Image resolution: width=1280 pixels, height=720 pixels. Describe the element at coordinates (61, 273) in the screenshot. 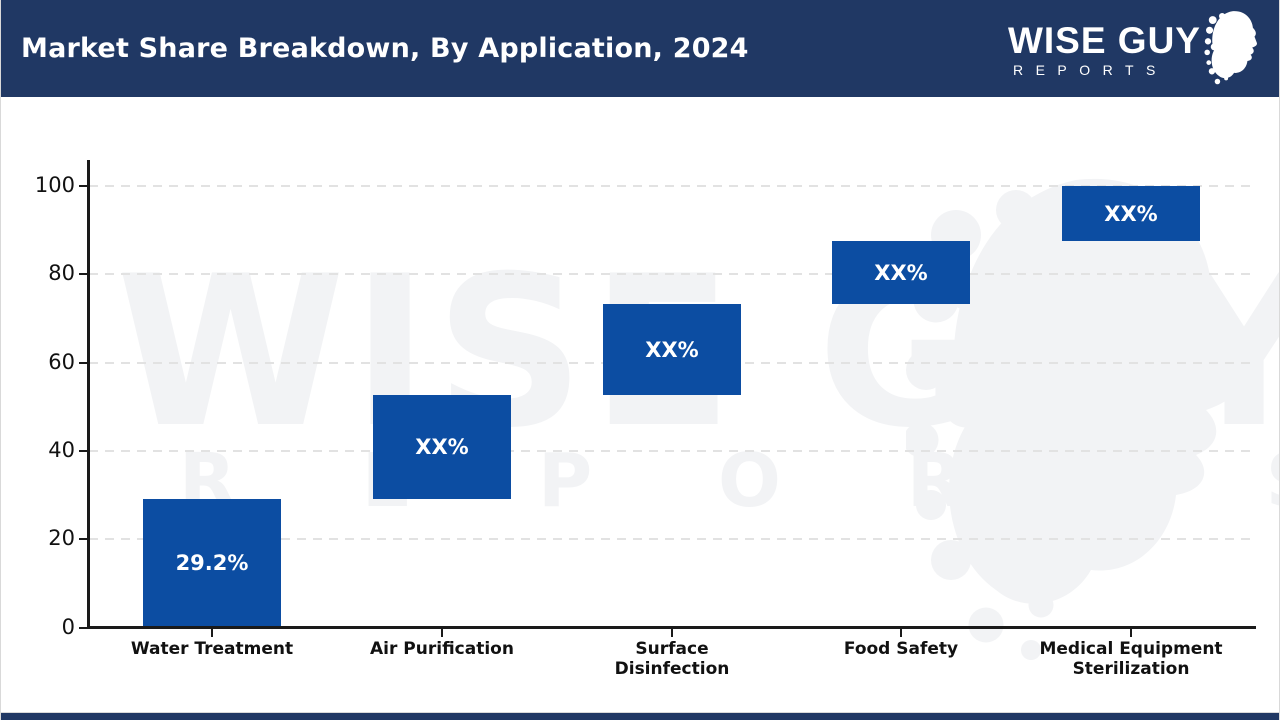

I see `y-tick-label-80: 80` at that location.